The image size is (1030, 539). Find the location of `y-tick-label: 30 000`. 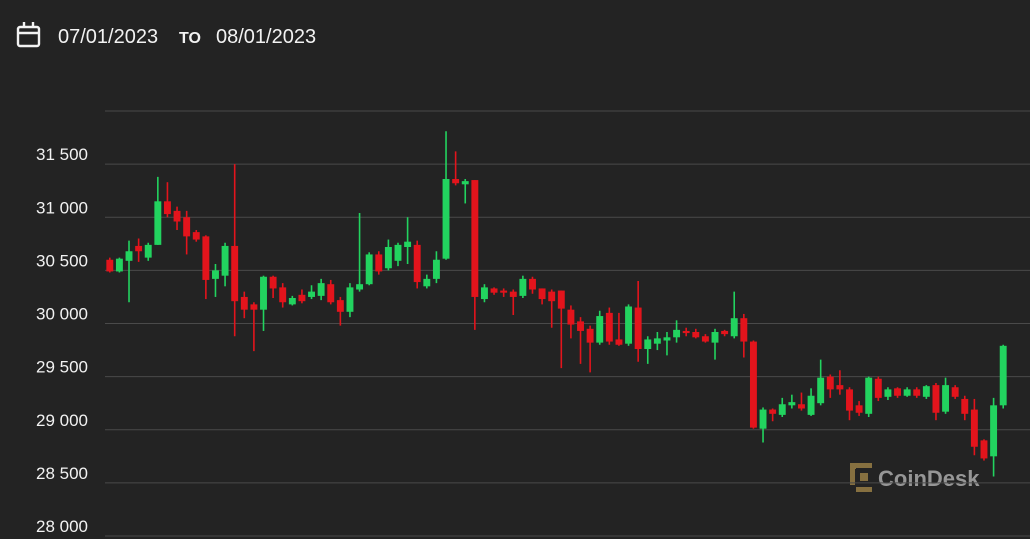

y-tick-label: 30 000 is located at coordinates (62, 314).